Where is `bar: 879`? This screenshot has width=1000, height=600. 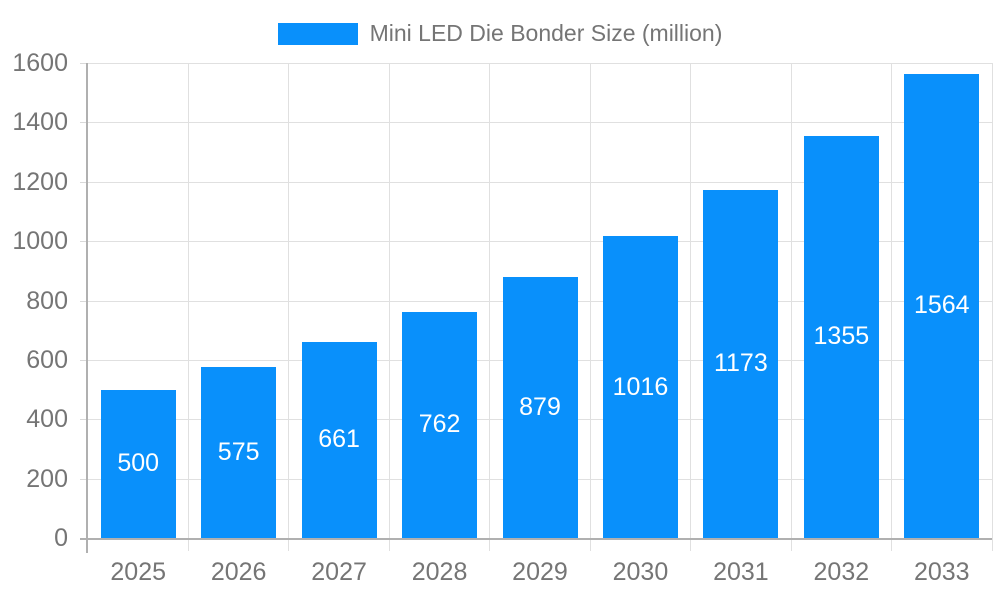
bar: 879 is located at coordinates (540, 407).